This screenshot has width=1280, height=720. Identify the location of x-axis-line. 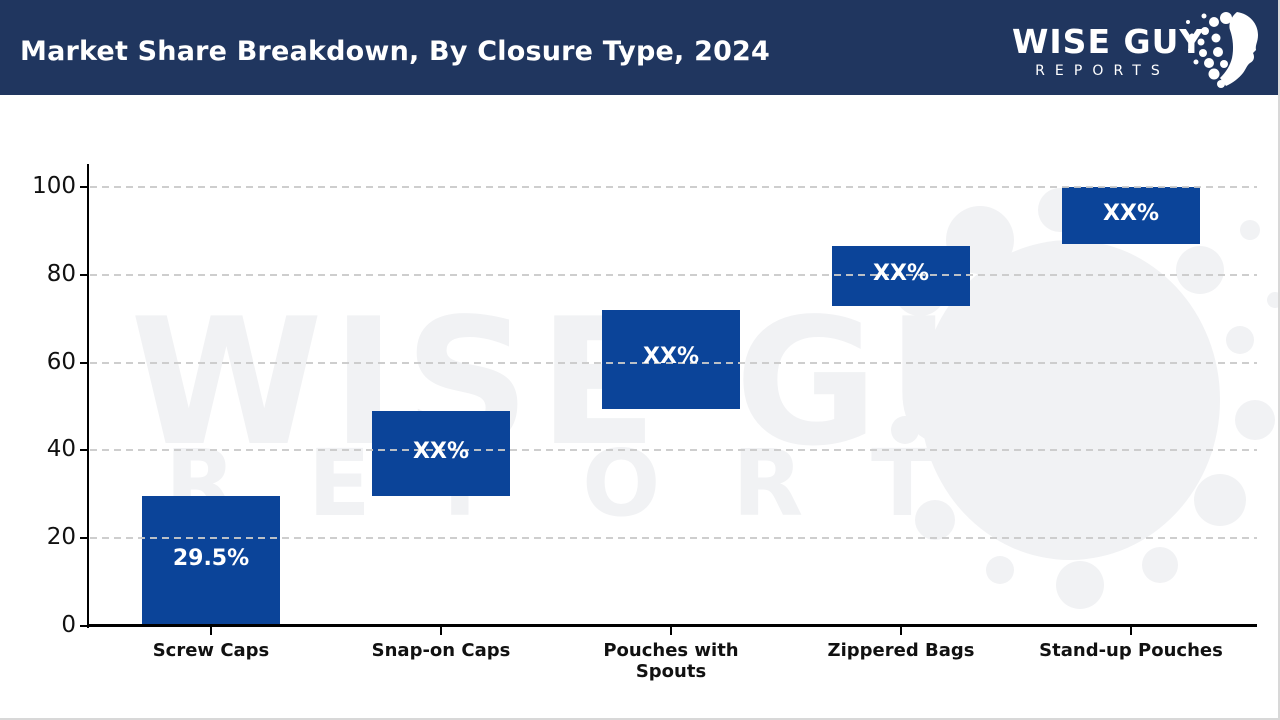
(672, 625).